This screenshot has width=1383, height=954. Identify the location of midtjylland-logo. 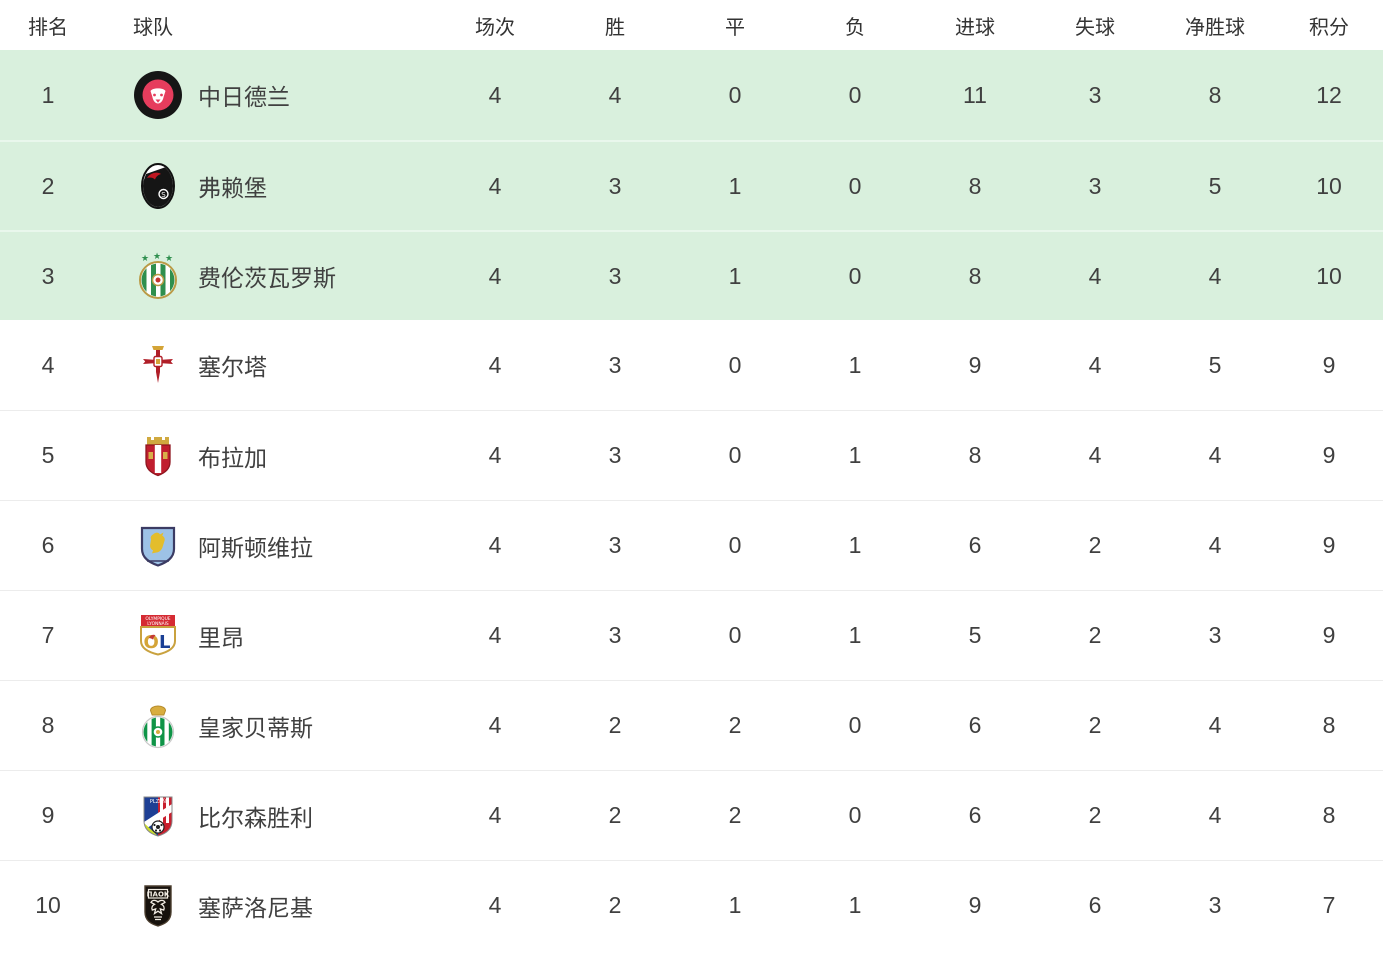
(158, 95).